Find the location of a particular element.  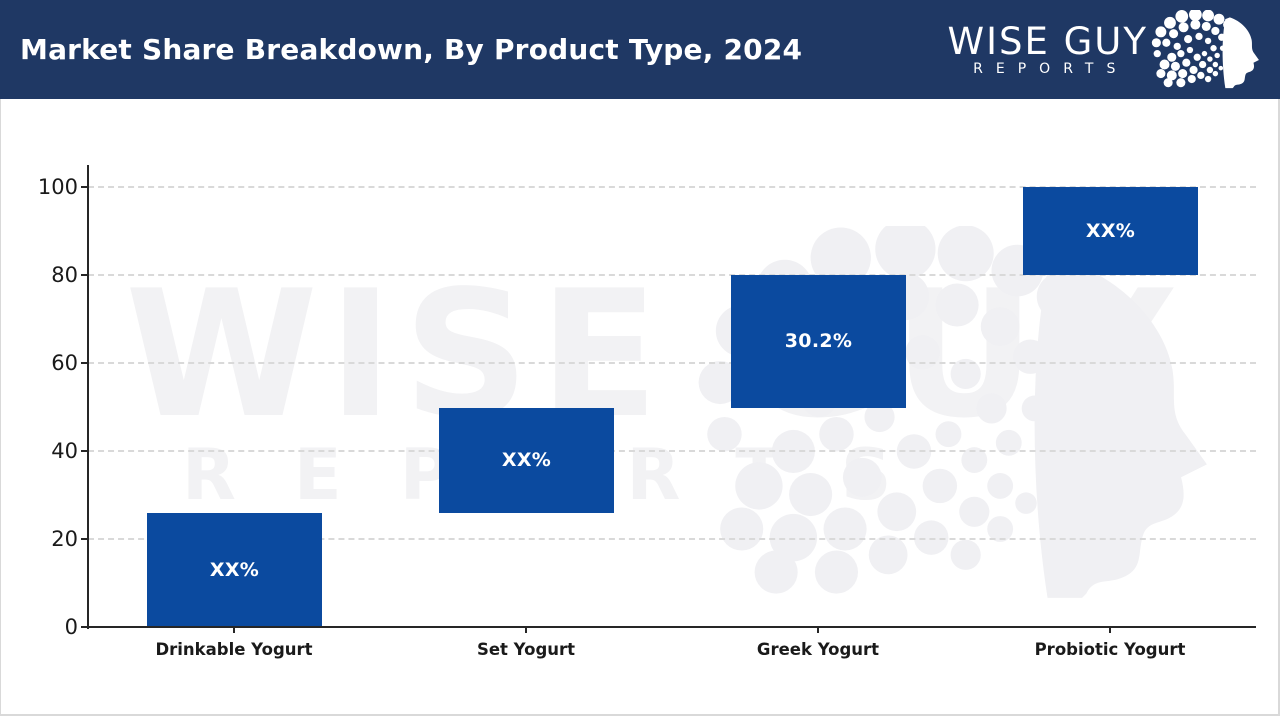

y-axis-line is located at coordinates (88, 397).